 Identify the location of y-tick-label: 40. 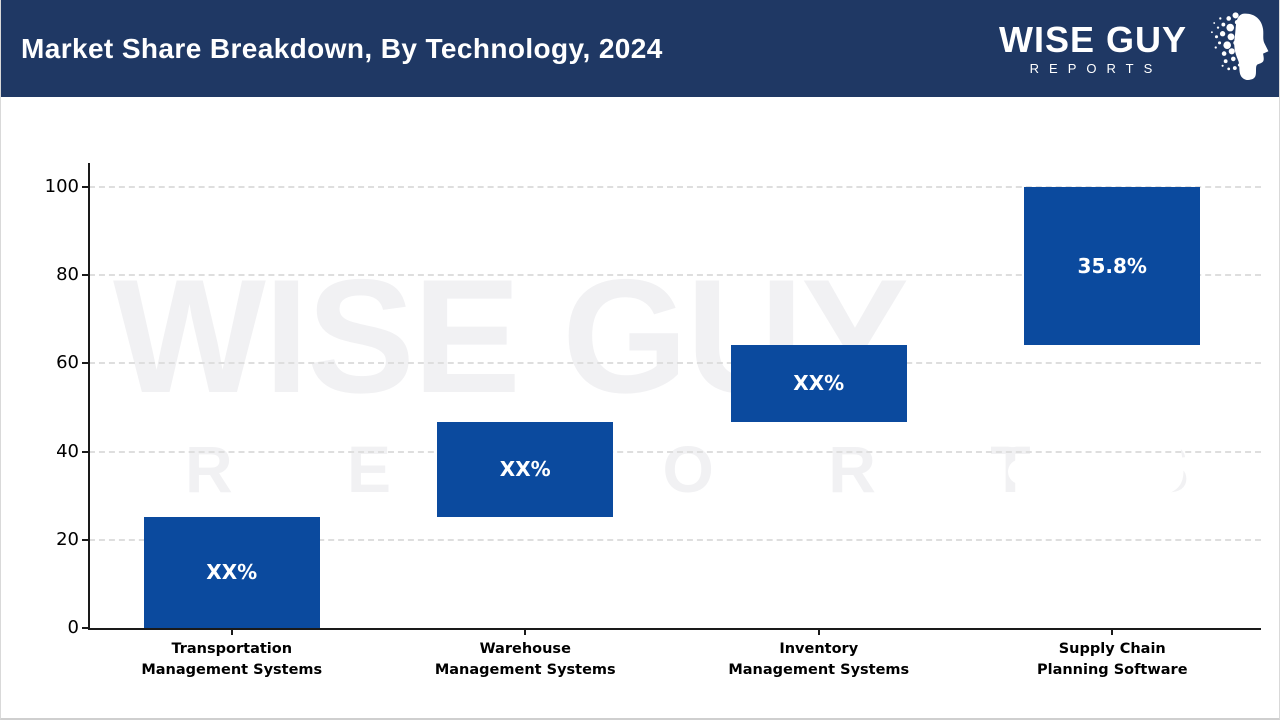
(67, 451).